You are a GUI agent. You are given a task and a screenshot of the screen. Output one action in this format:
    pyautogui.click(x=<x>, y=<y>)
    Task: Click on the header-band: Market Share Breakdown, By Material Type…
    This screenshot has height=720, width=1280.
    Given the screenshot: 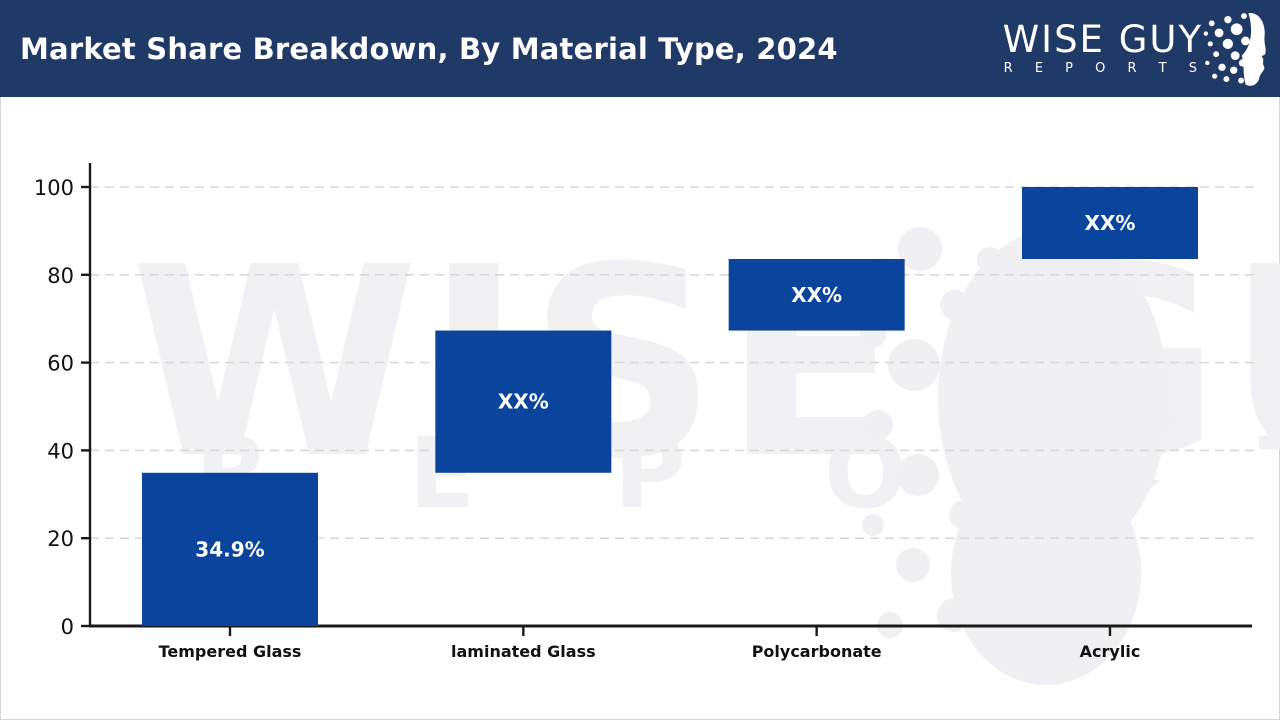 What is the action you would take?
    pyautogui.click(x=640, y=48)
    